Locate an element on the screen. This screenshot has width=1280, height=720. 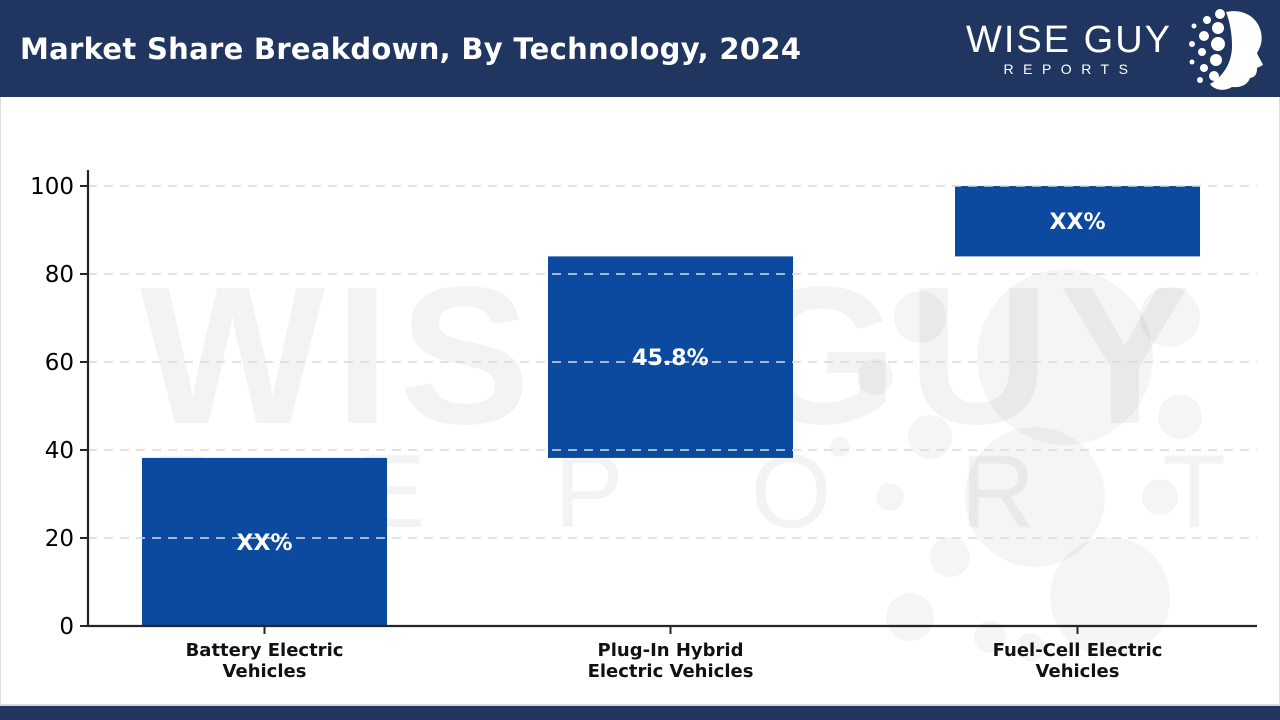
y-tick-label: 0 is located at coordinates (66, 627).